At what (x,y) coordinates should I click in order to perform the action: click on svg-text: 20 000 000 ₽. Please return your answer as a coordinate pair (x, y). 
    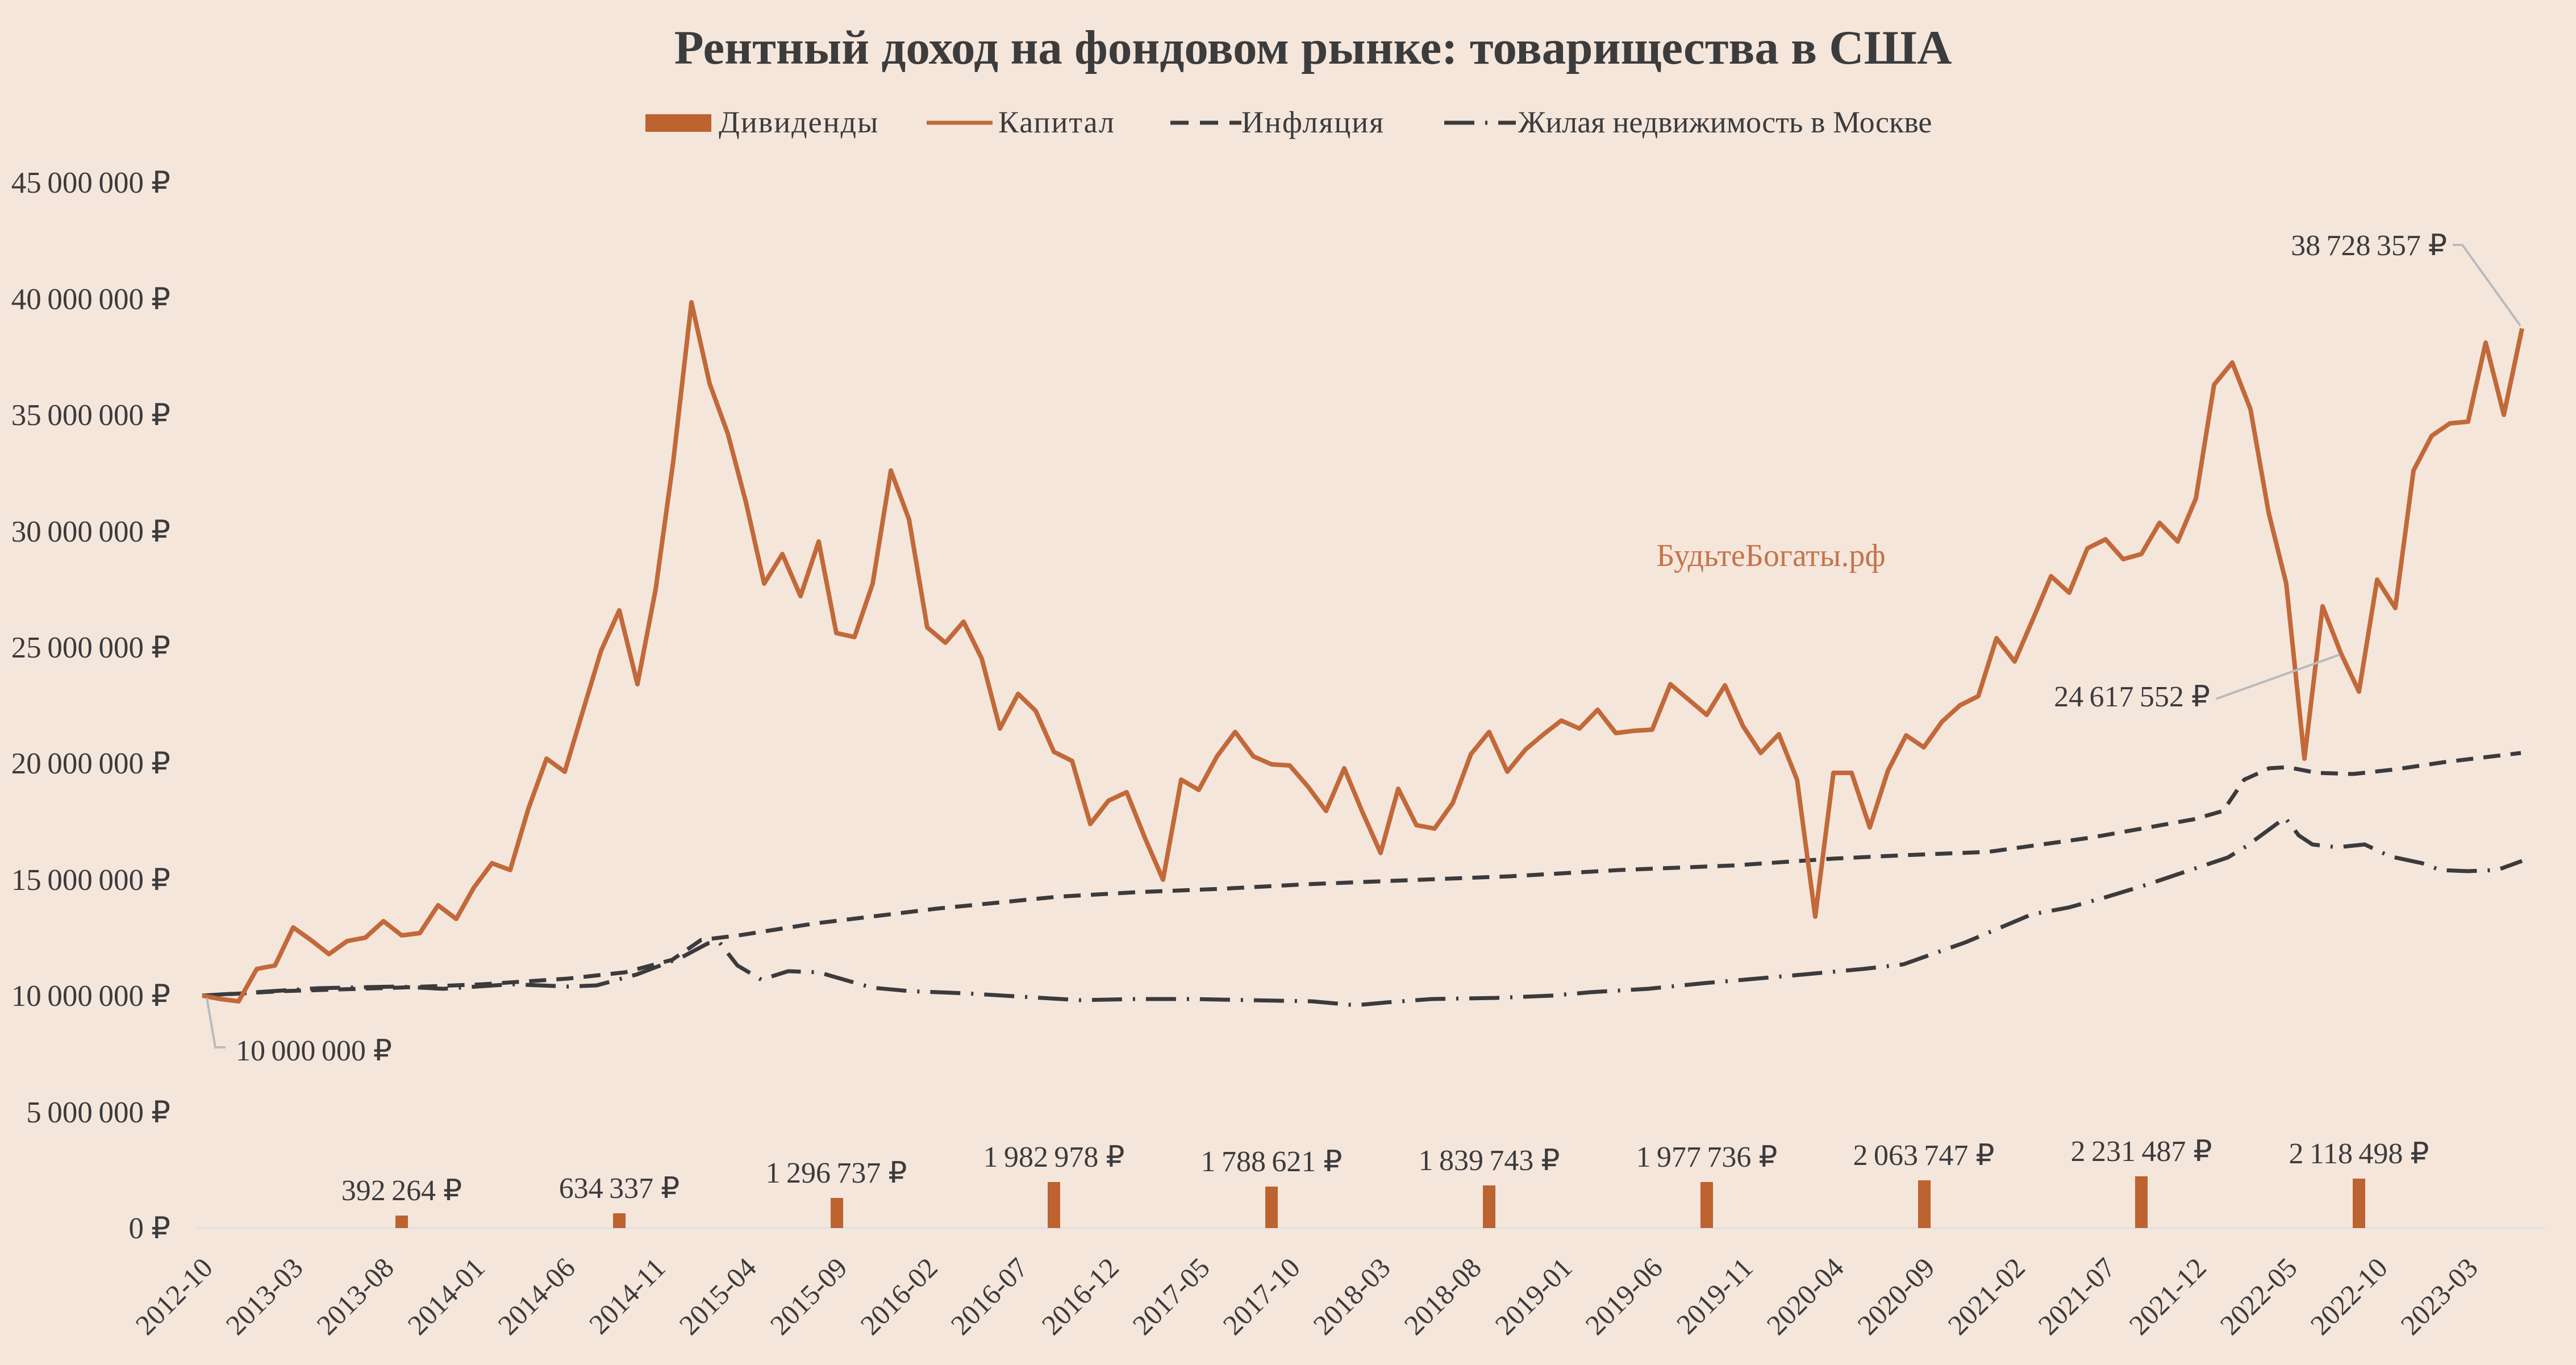
    Looking at the image, I should click on (91, 763).